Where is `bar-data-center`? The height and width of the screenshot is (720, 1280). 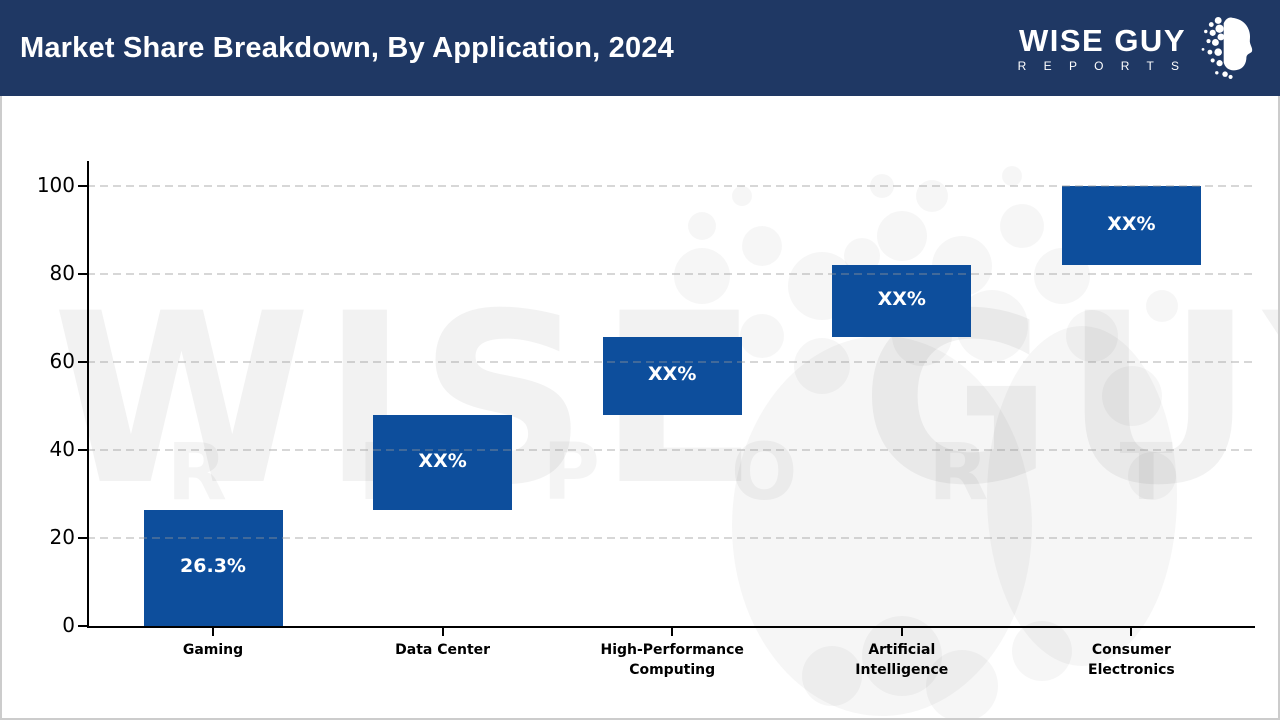 bar-data-center is located at coordinates (443, 462).